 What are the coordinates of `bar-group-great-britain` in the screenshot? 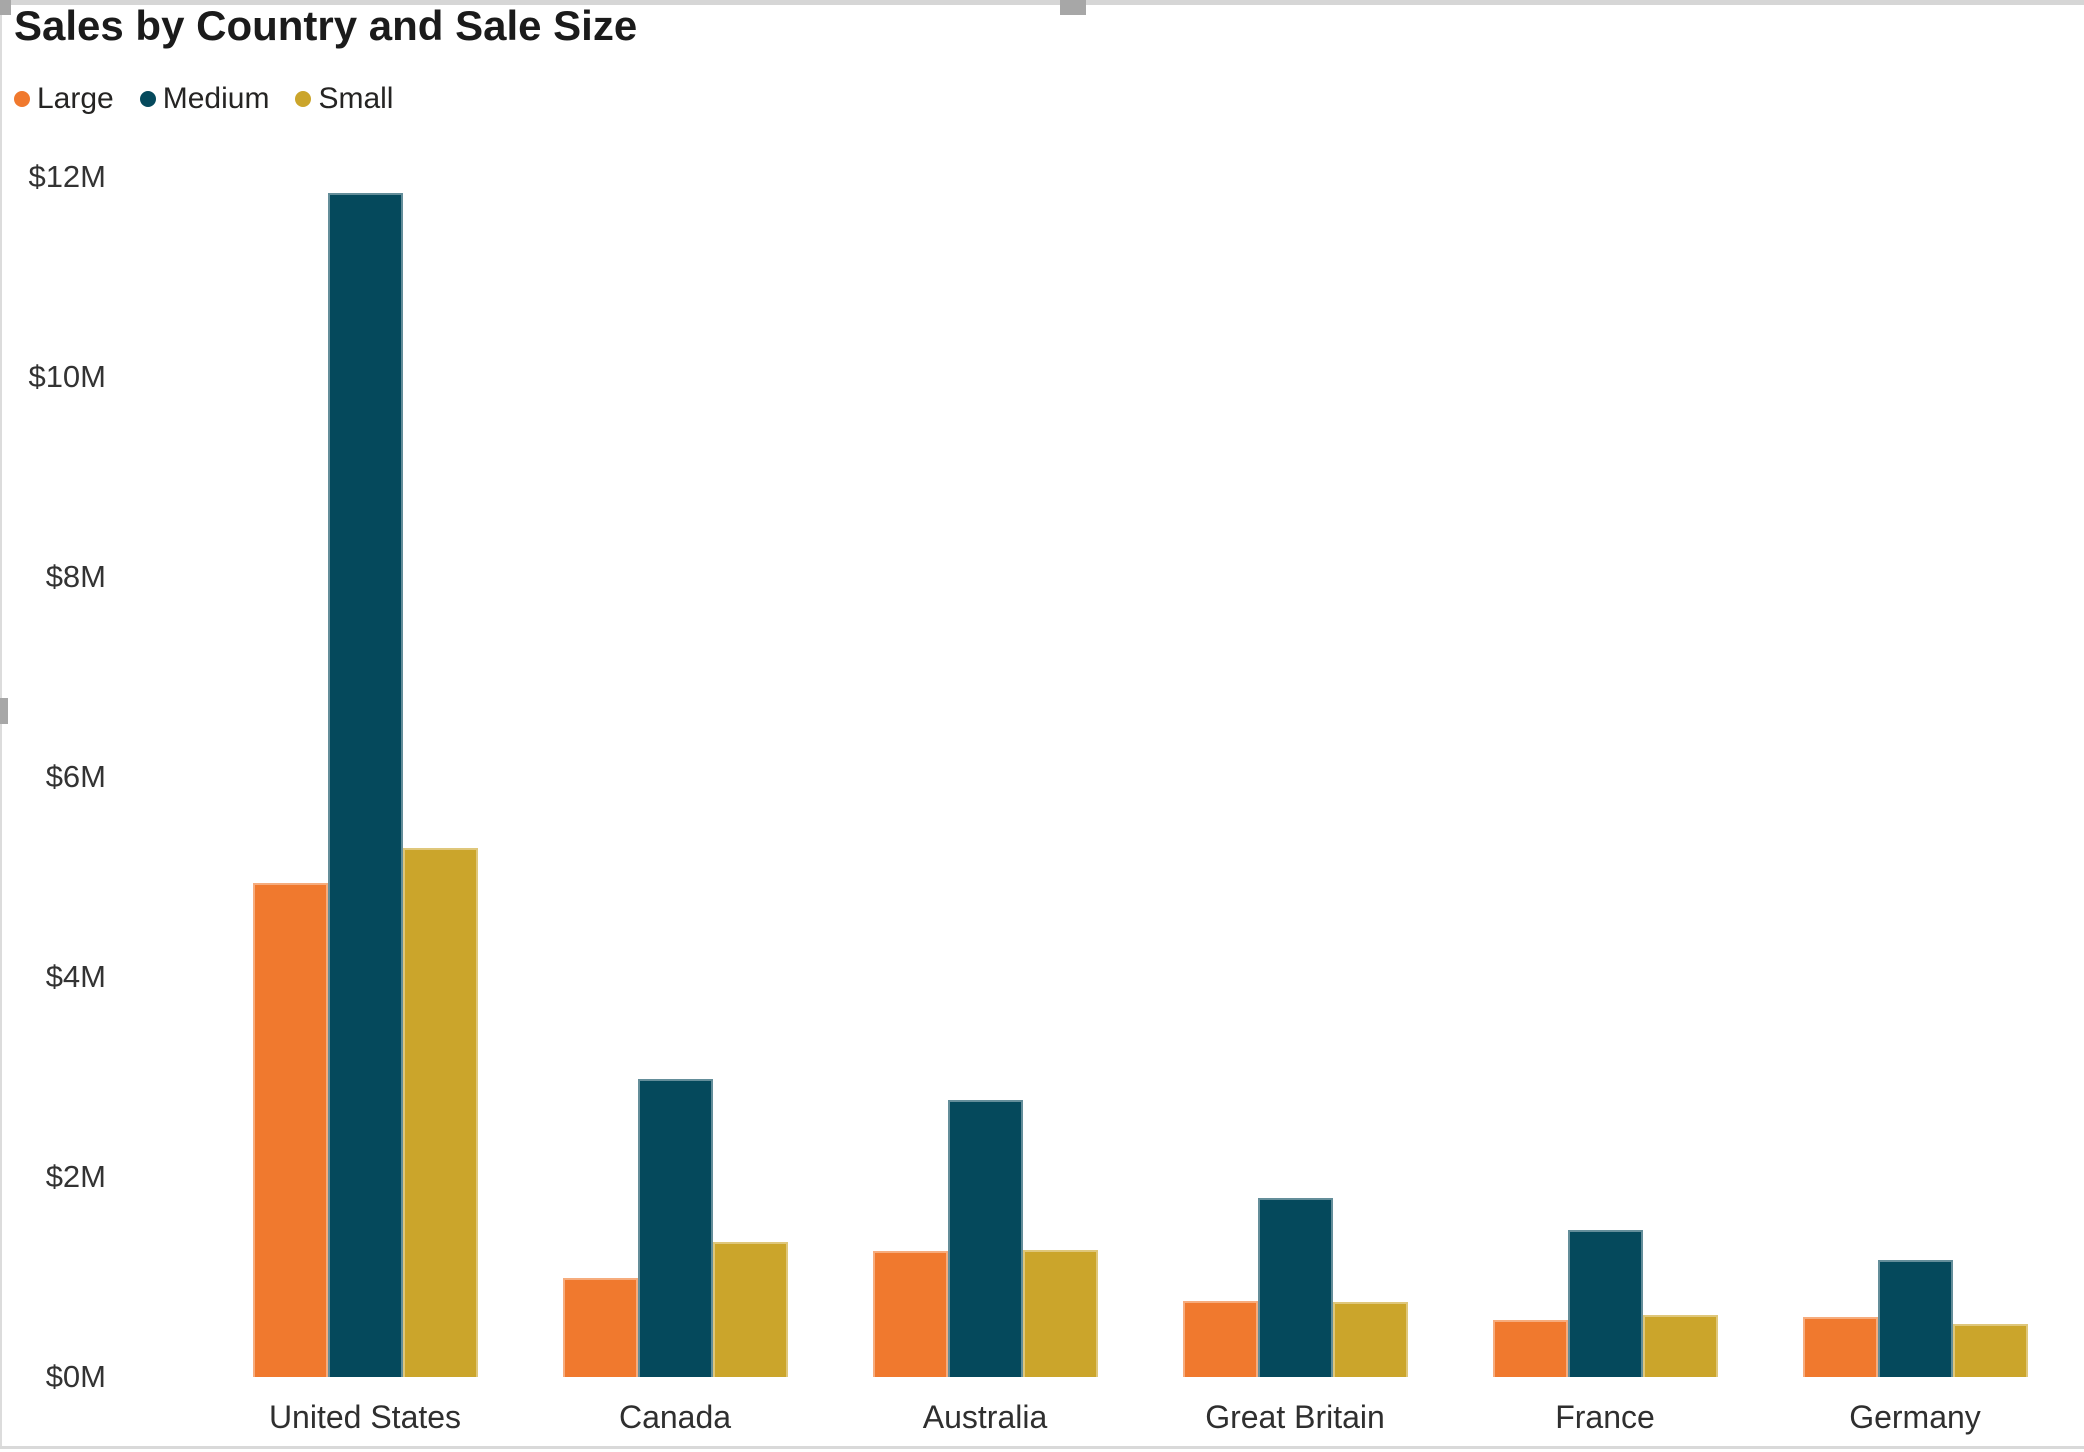 It's located at (1295, 777).